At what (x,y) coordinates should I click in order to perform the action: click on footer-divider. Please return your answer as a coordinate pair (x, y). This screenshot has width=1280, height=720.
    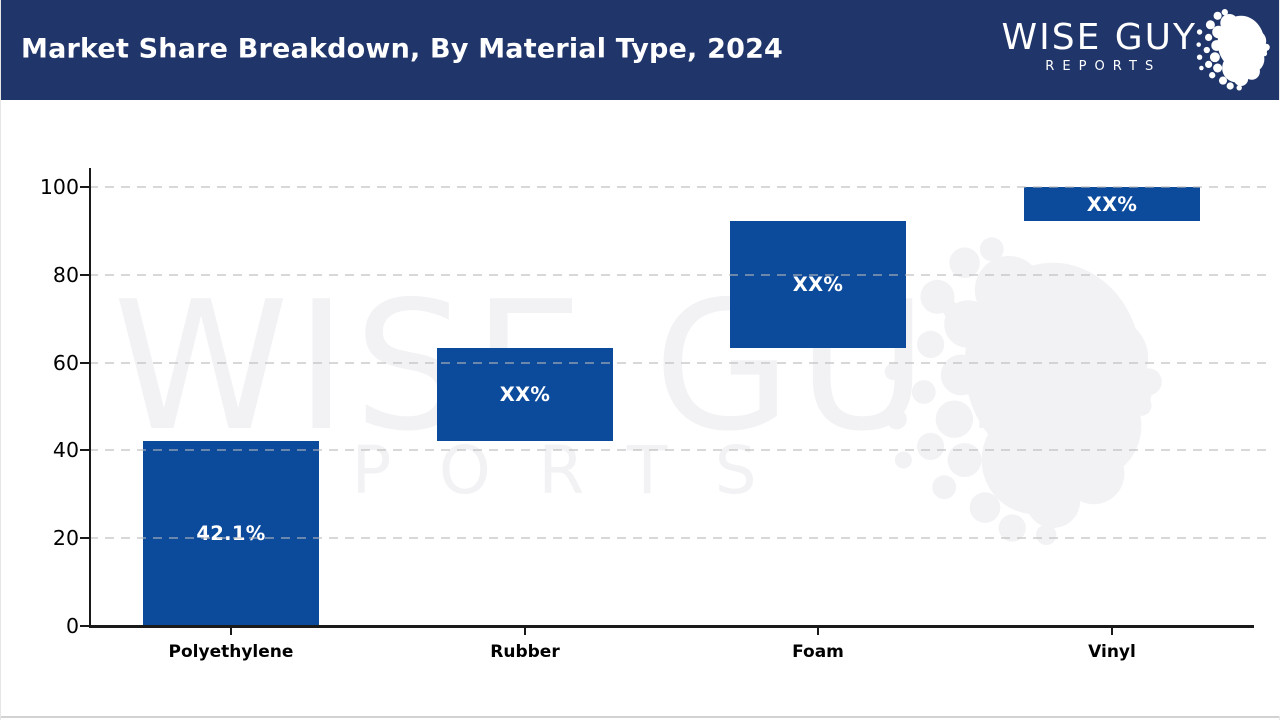
    Looking at the image, I should click on (640, 717).